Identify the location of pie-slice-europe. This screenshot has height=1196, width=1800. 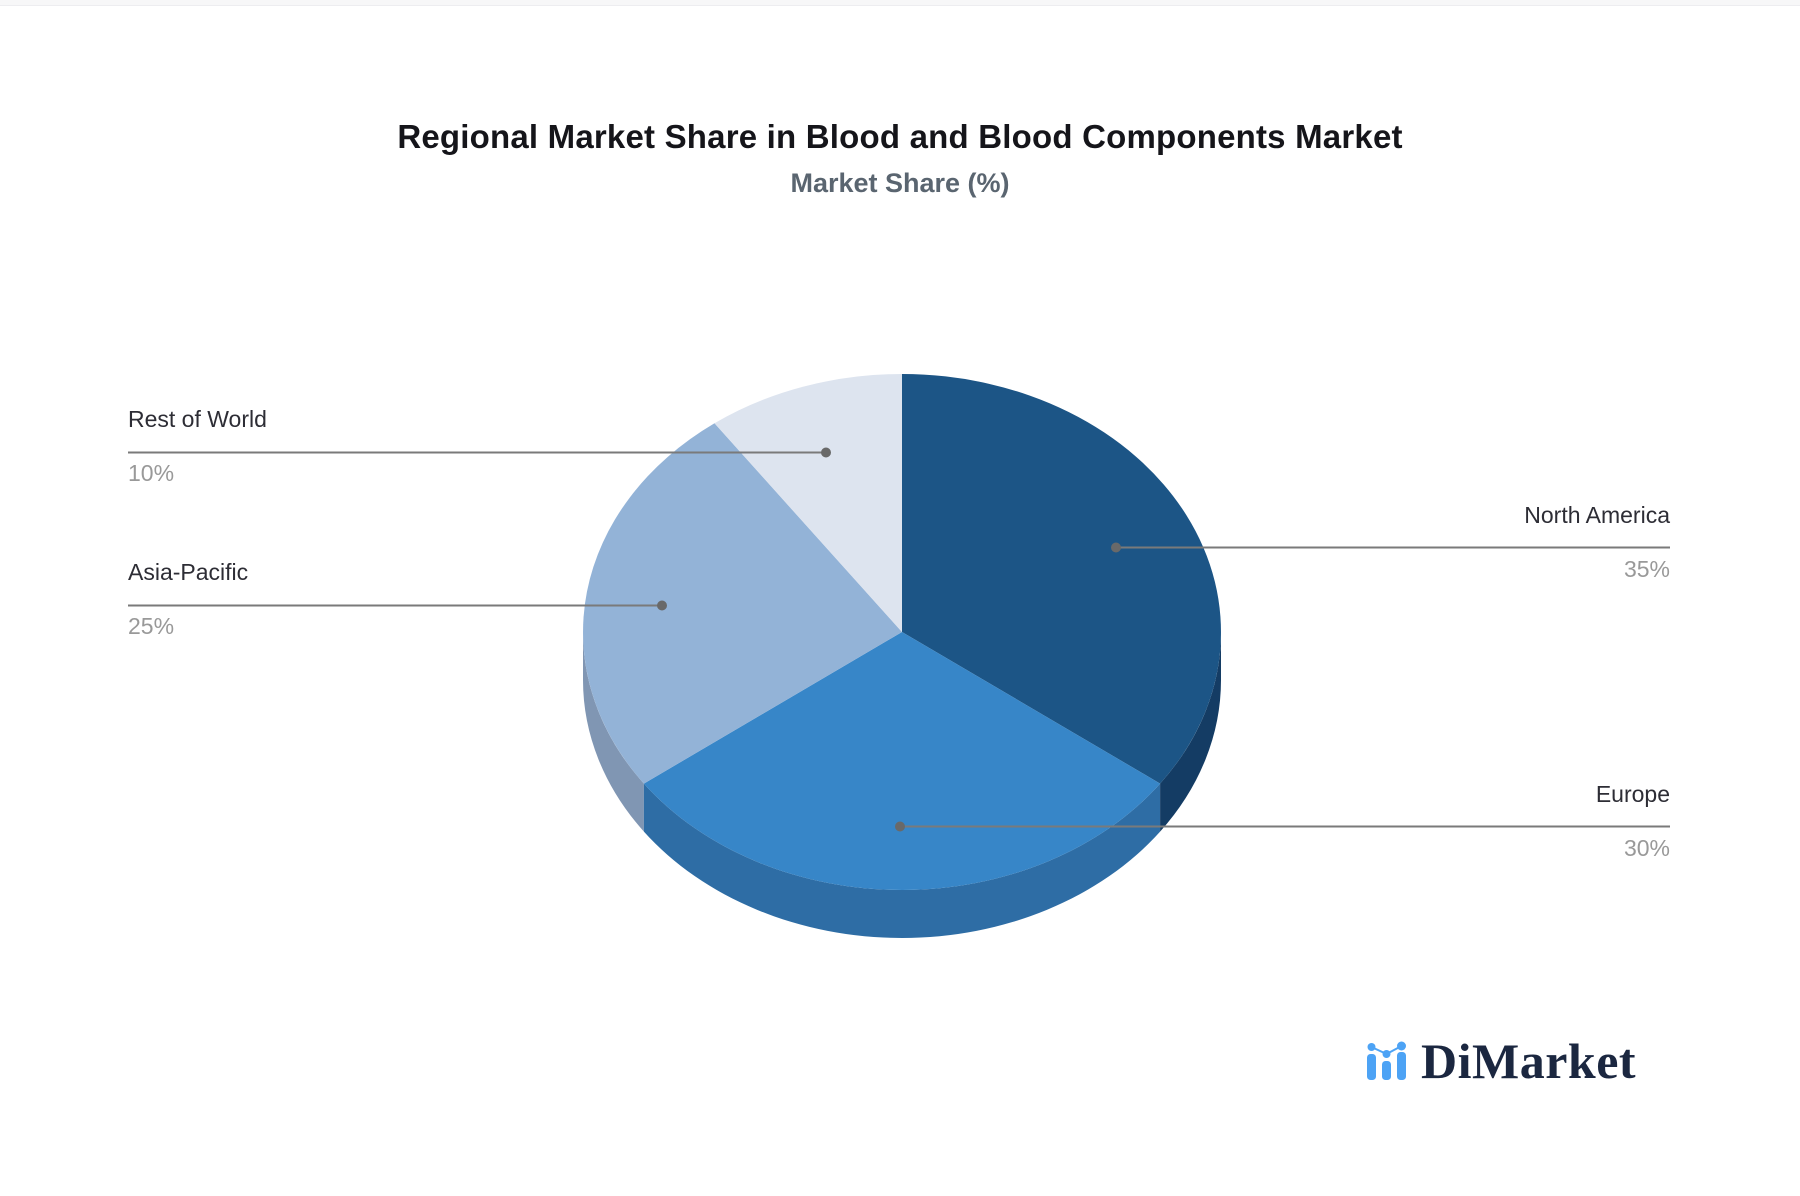
(902, 761).